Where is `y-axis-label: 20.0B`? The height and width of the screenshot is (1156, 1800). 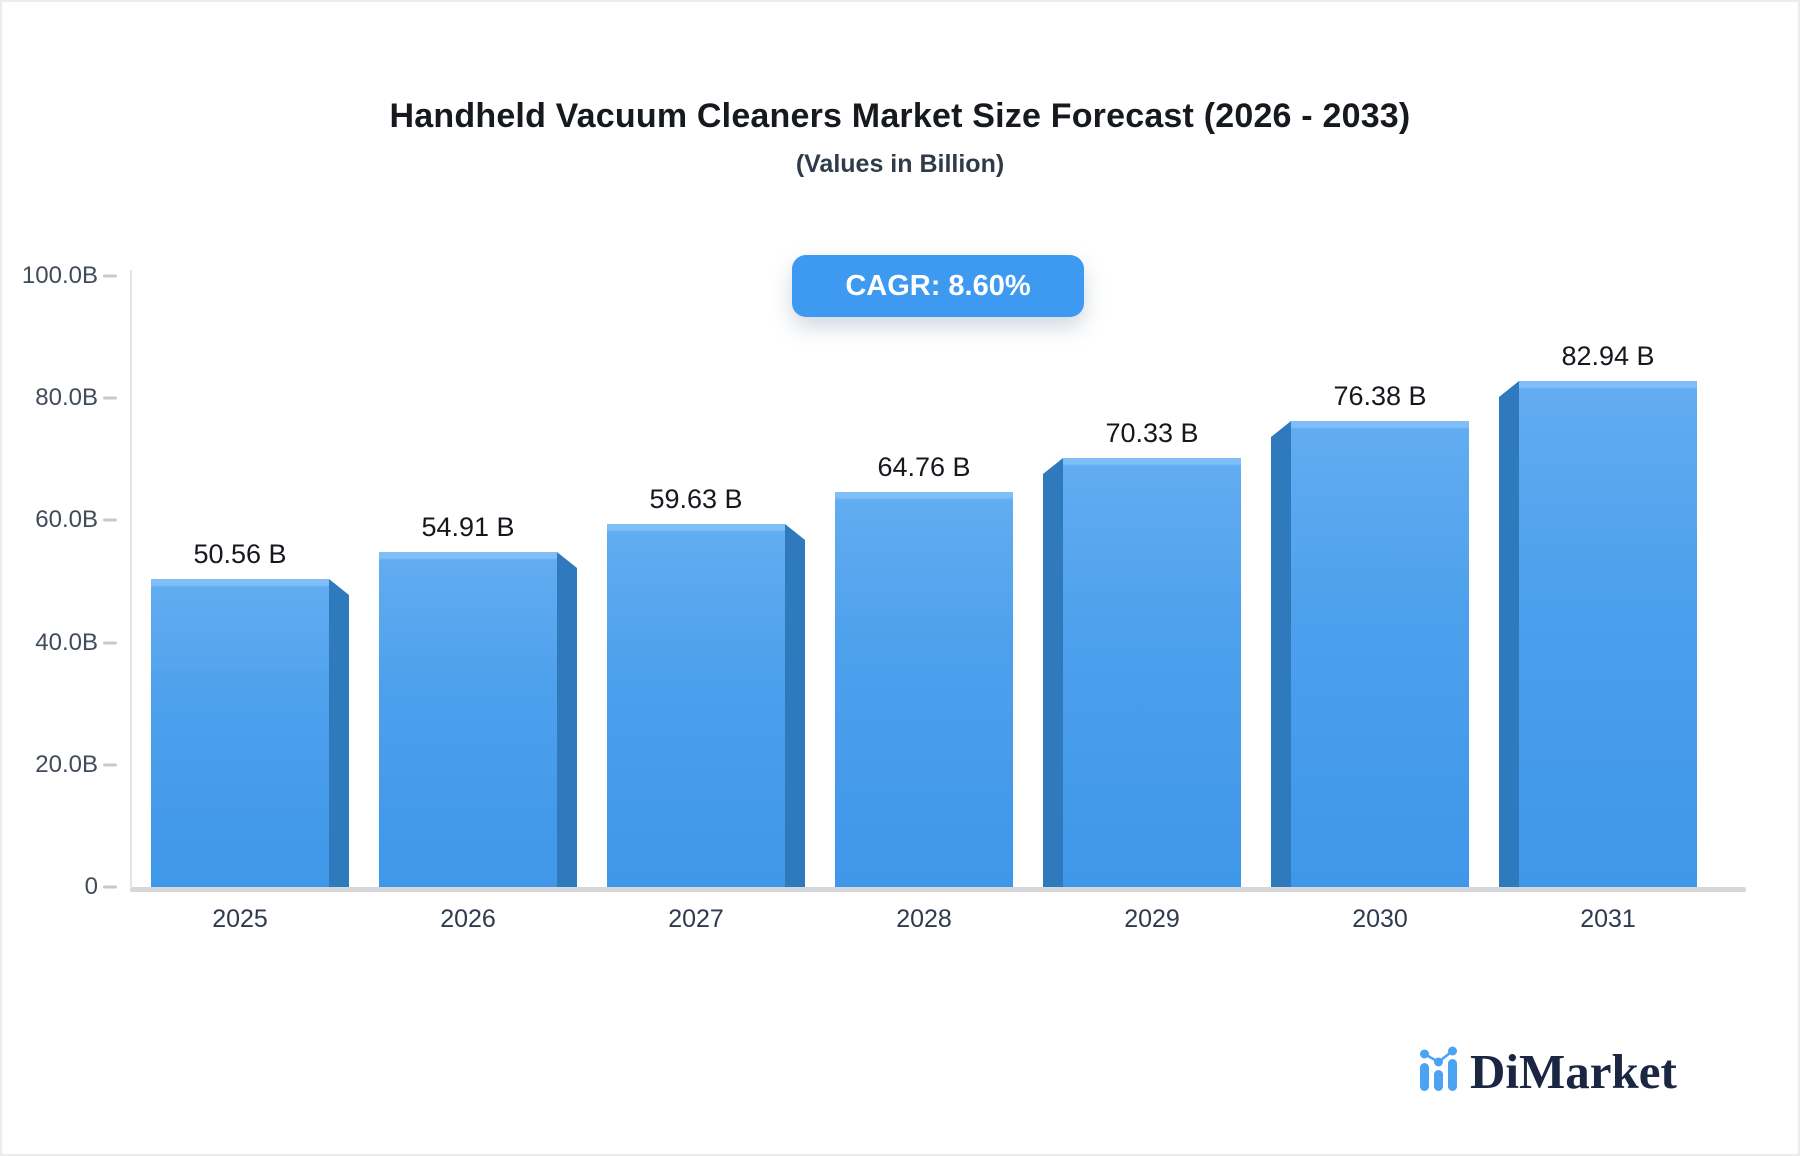
y-axis-label: 20.0B is located at coordinates (66, 764).